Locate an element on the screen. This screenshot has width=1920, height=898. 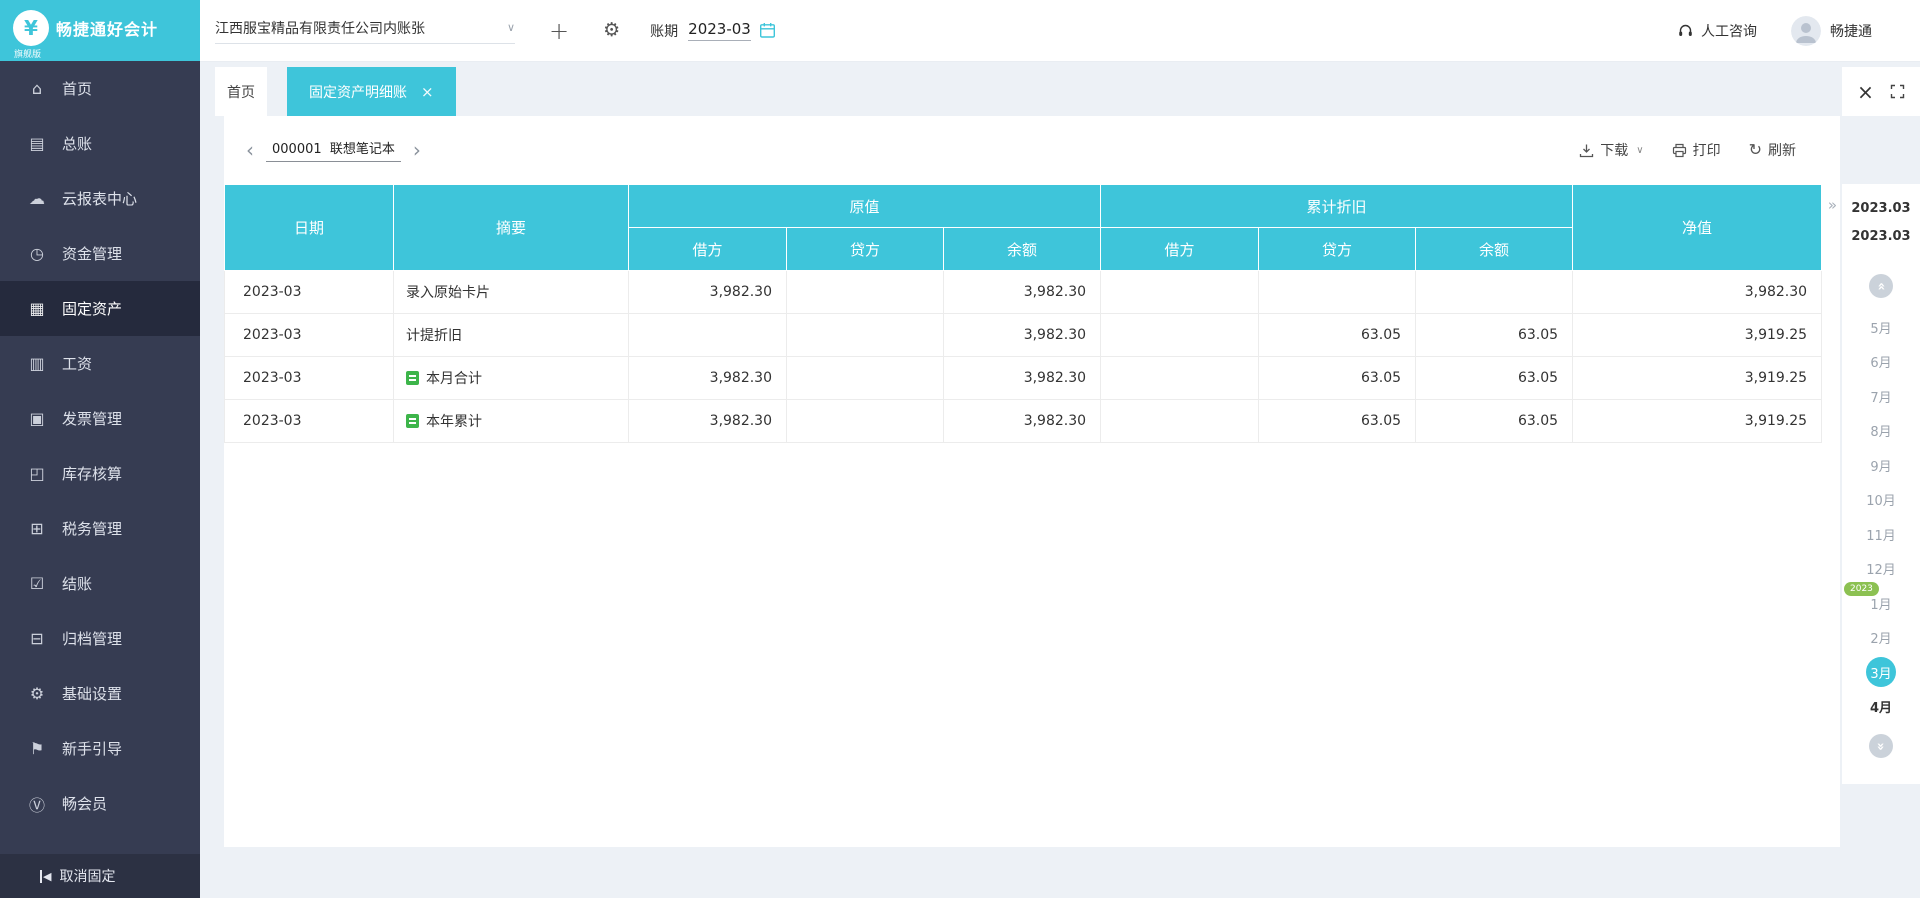
prev-asset-button: ‹ is located at coordinates (250, 150).